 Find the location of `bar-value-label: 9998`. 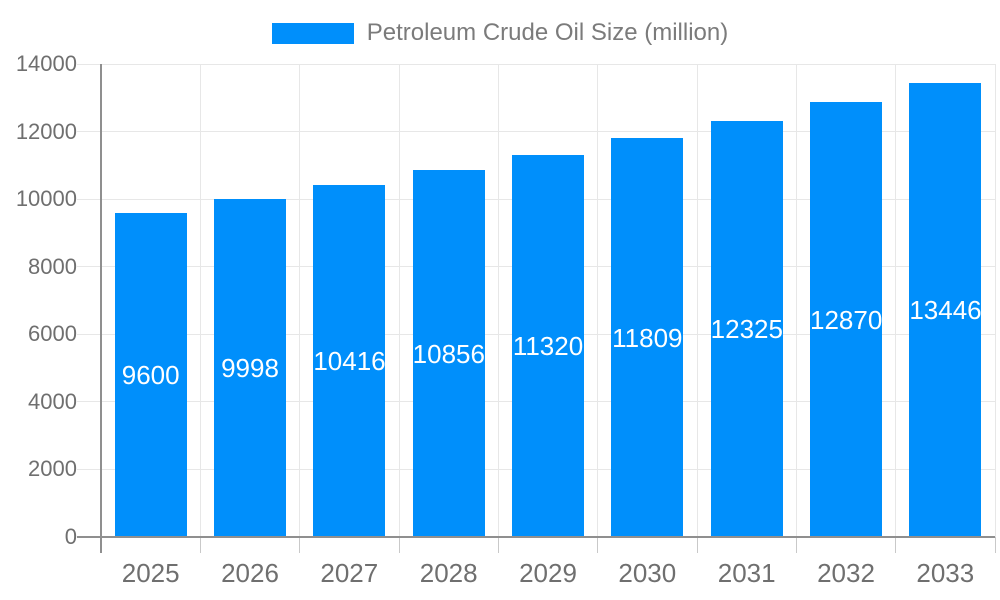

bar-value-label: 9998 is located at coordinates (250, 368).